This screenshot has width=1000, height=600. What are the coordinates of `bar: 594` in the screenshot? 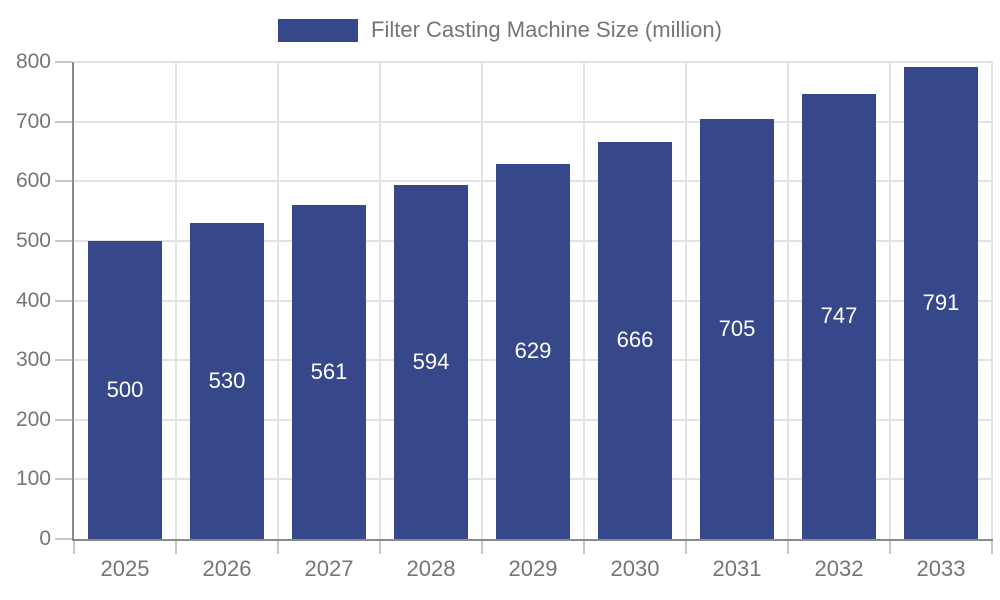 It's located at (431, 361).